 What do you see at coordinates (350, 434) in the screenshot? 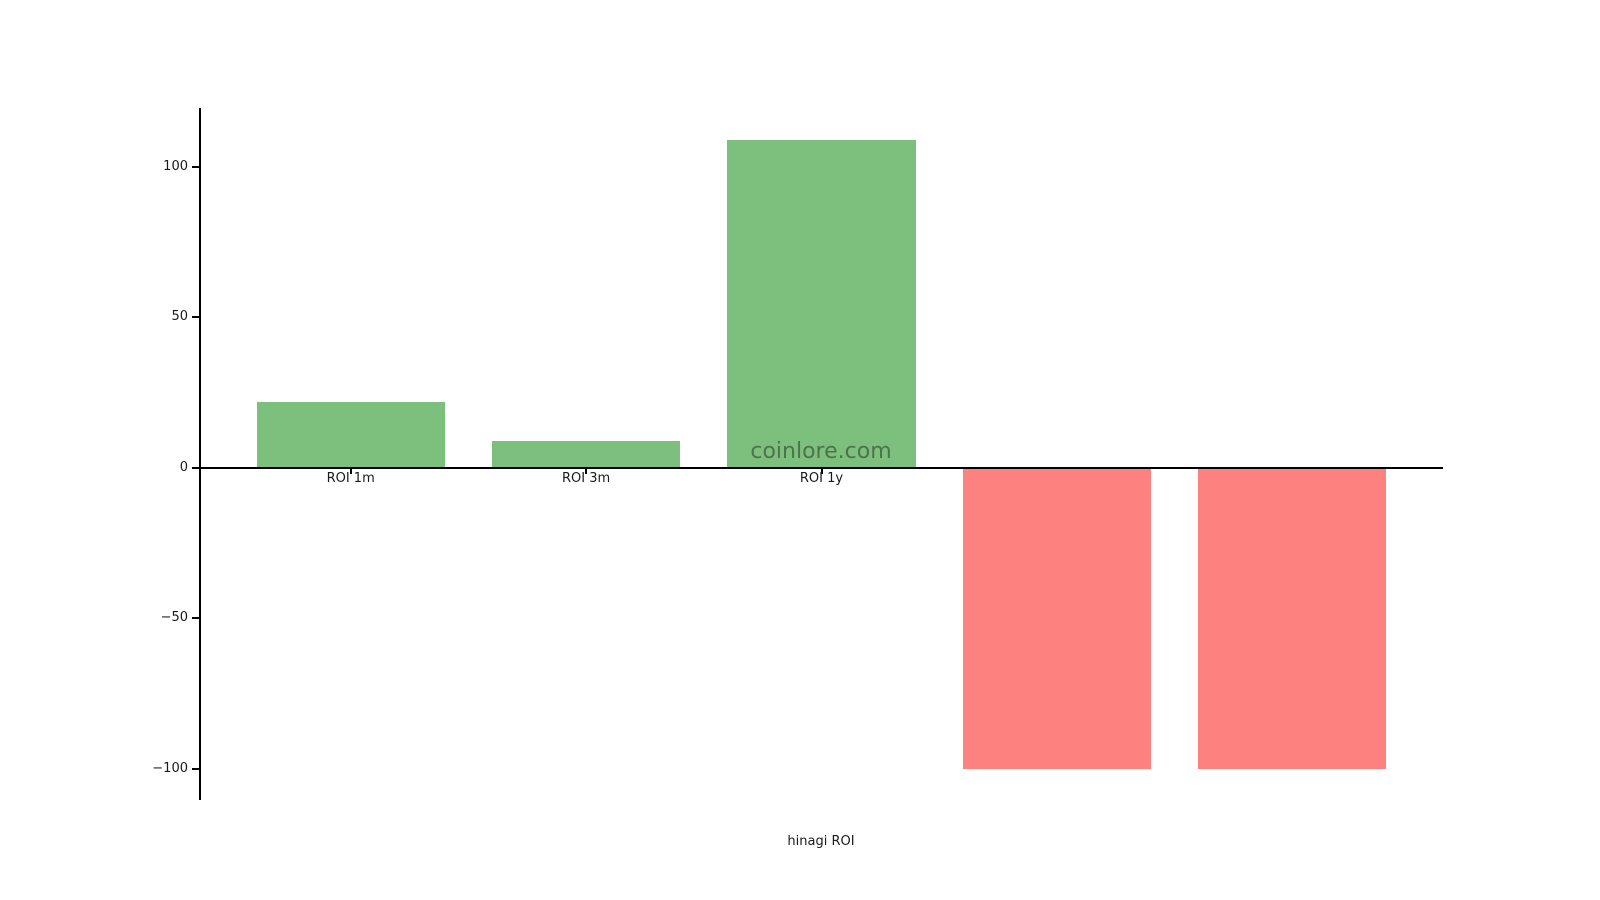
I see `bar-roi-1m` at bounding box center [350, 434].